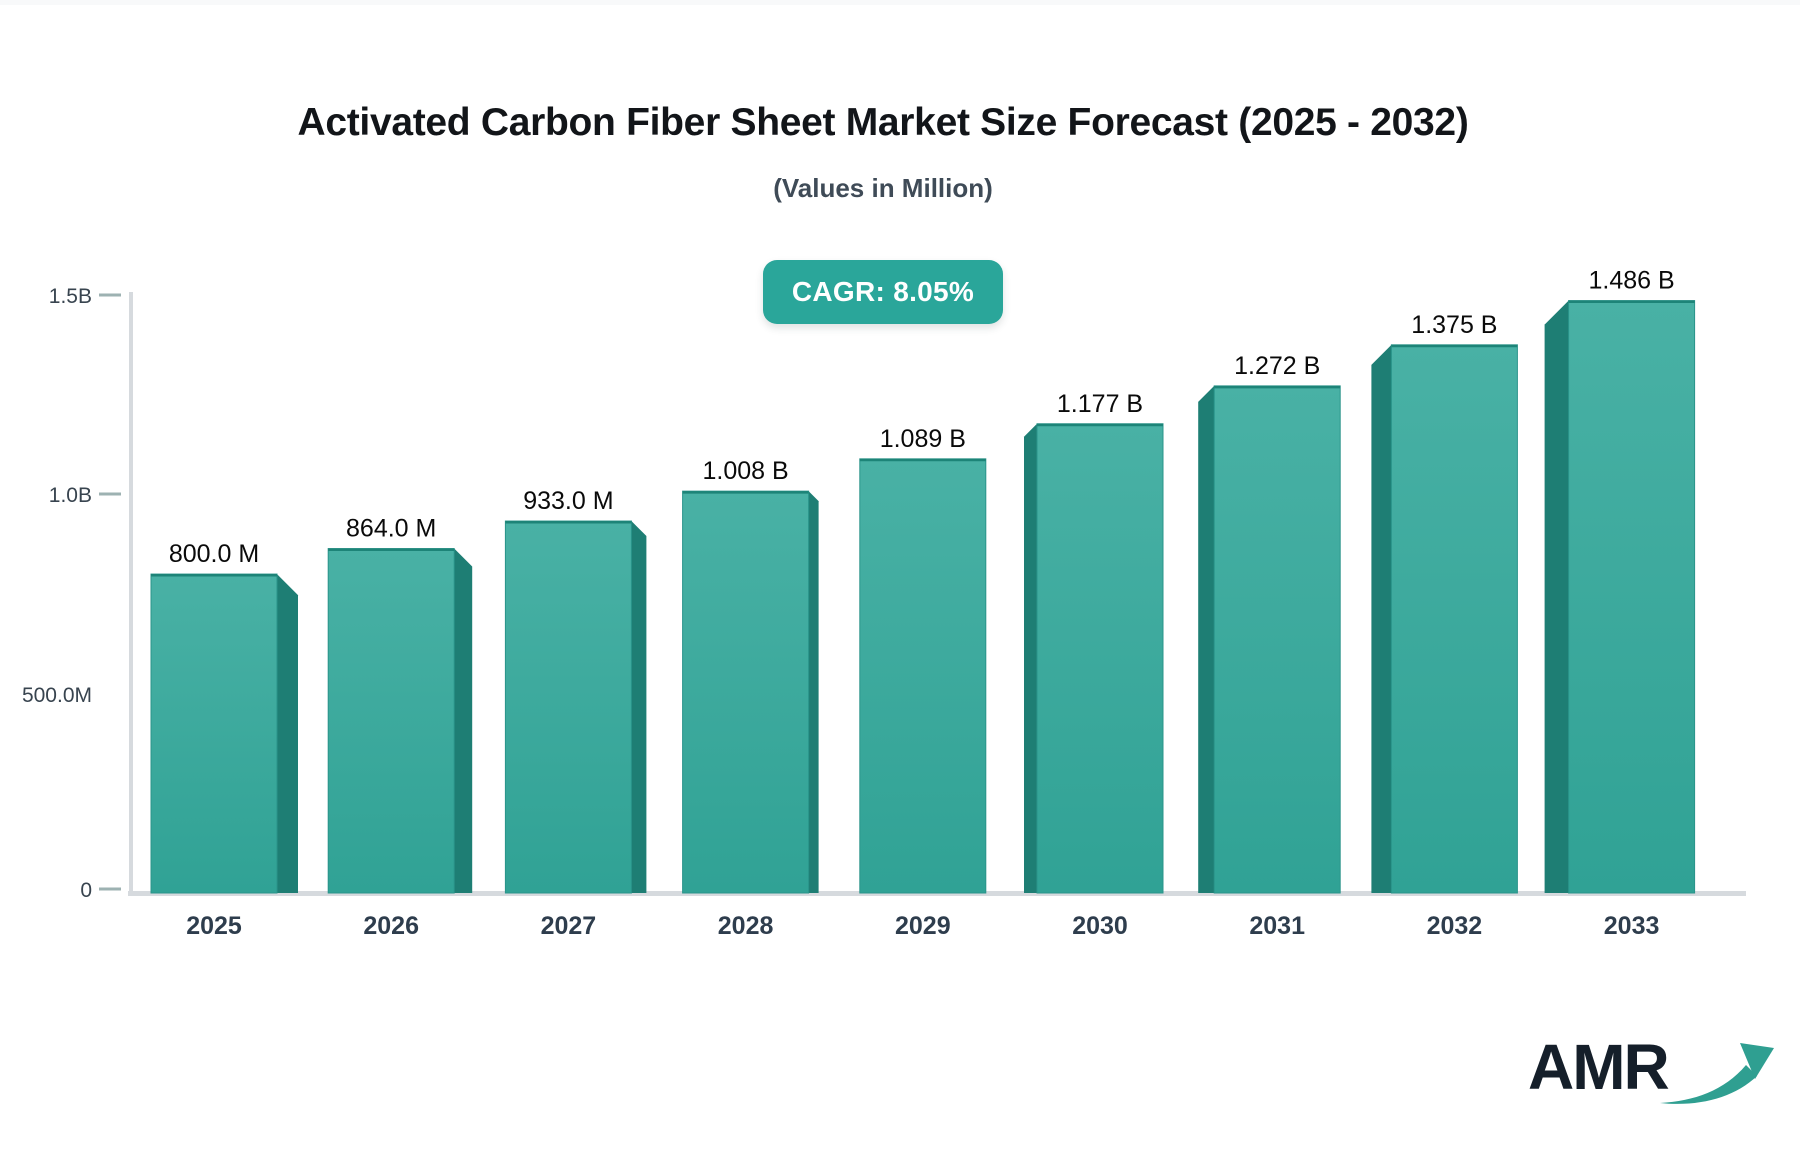  Describe the element at coordinates (86, 890) in the screenshot. I see `y-tick-label-0: 0` at that location.